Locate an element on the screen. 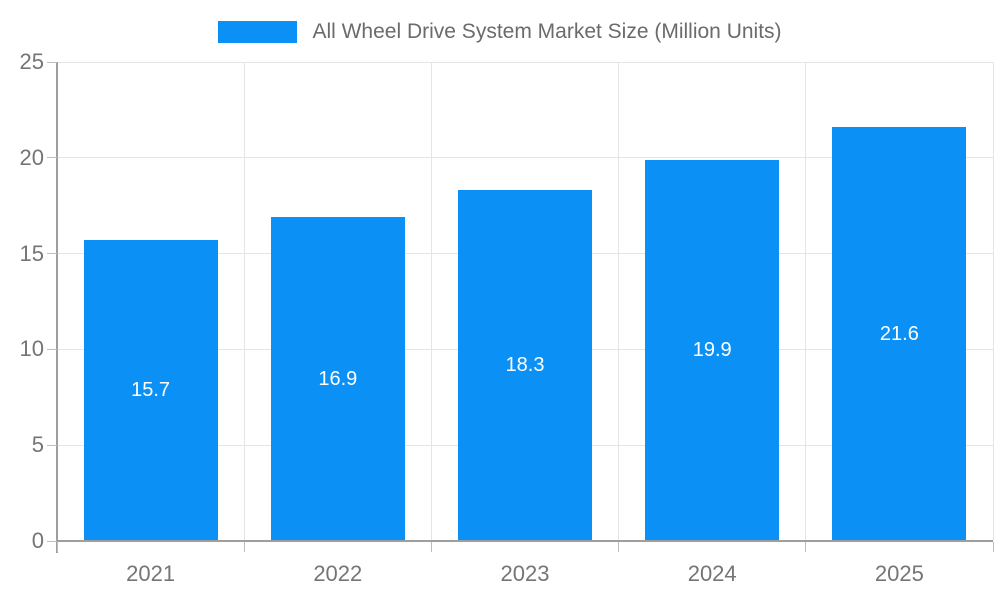 The width and height of the screenshot is (1000, 600). x-tick-label: 2024 is located at coordinates (712, 573).